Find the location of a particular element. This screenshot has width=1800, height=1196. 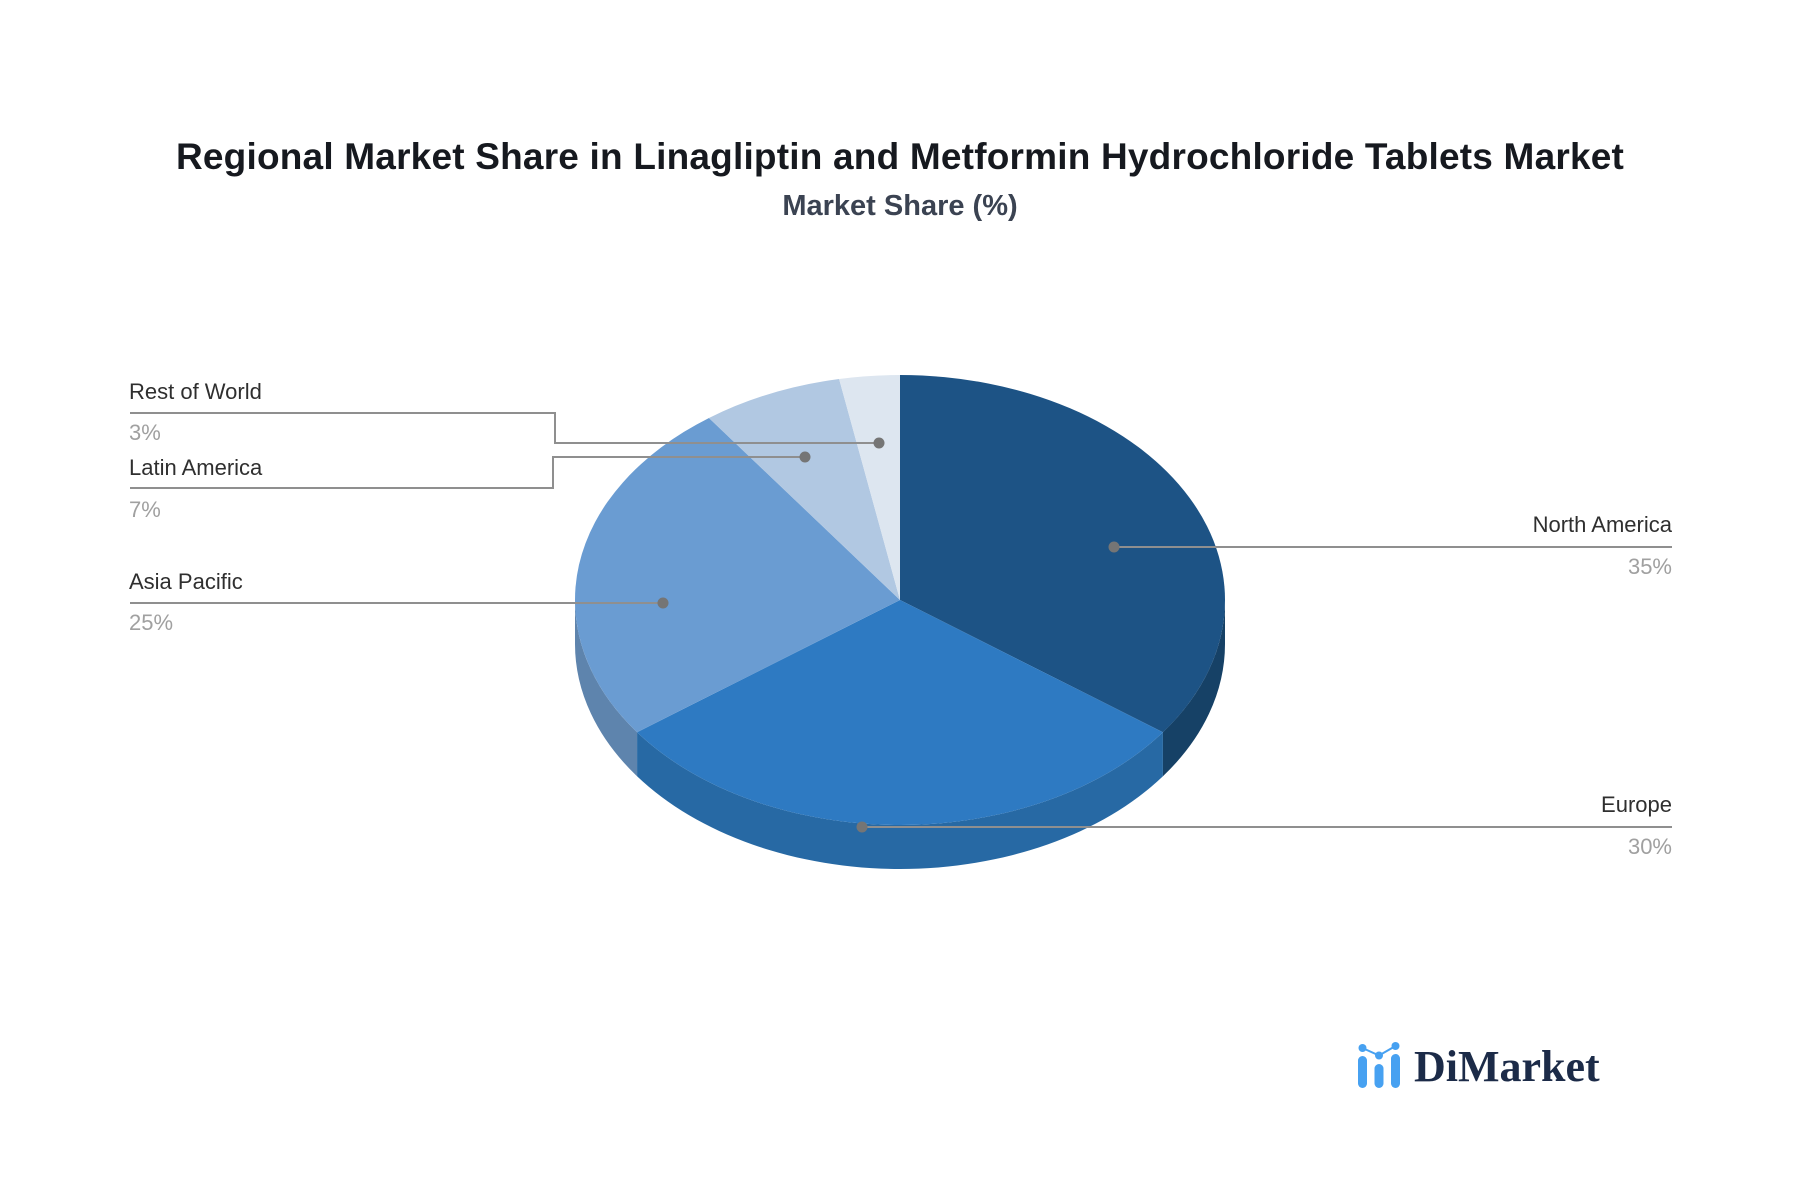

callout-label-rest-of-world: Rest of World is located at coordinates (195, 391).